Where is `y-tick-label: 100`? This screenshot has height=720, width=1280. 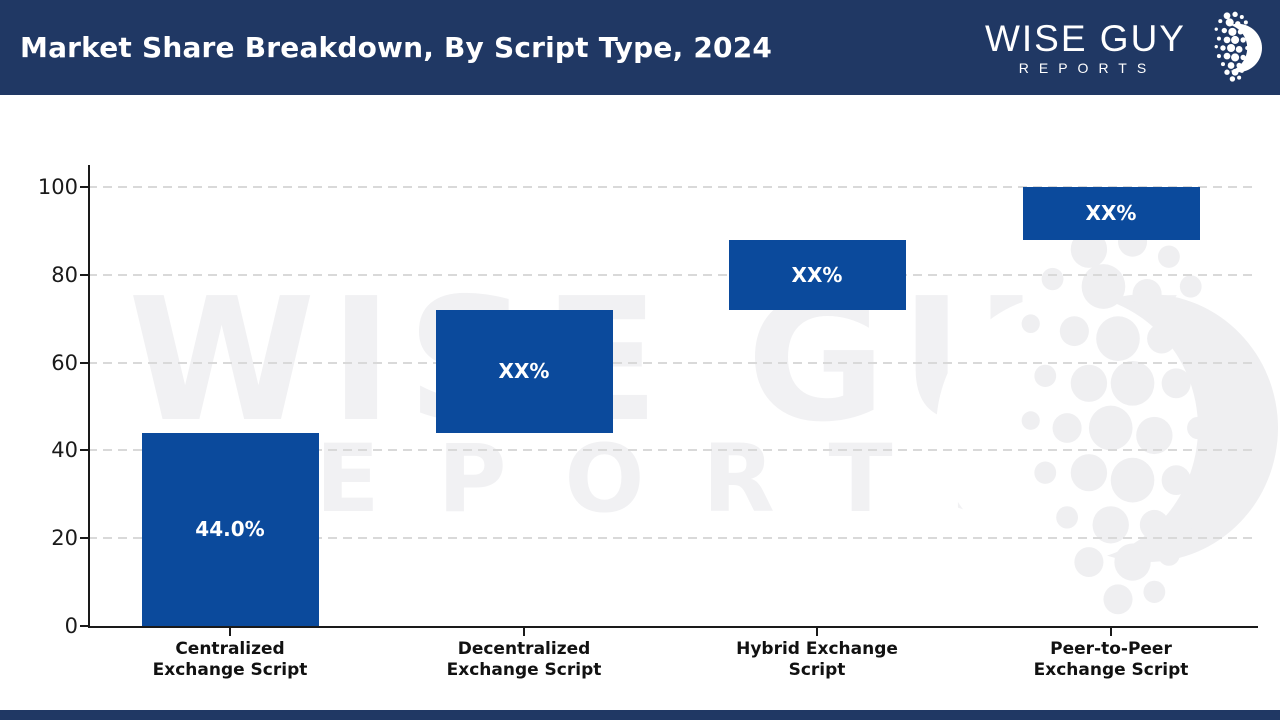
y-tick-label: 100 is located at coordinates (57, 187).